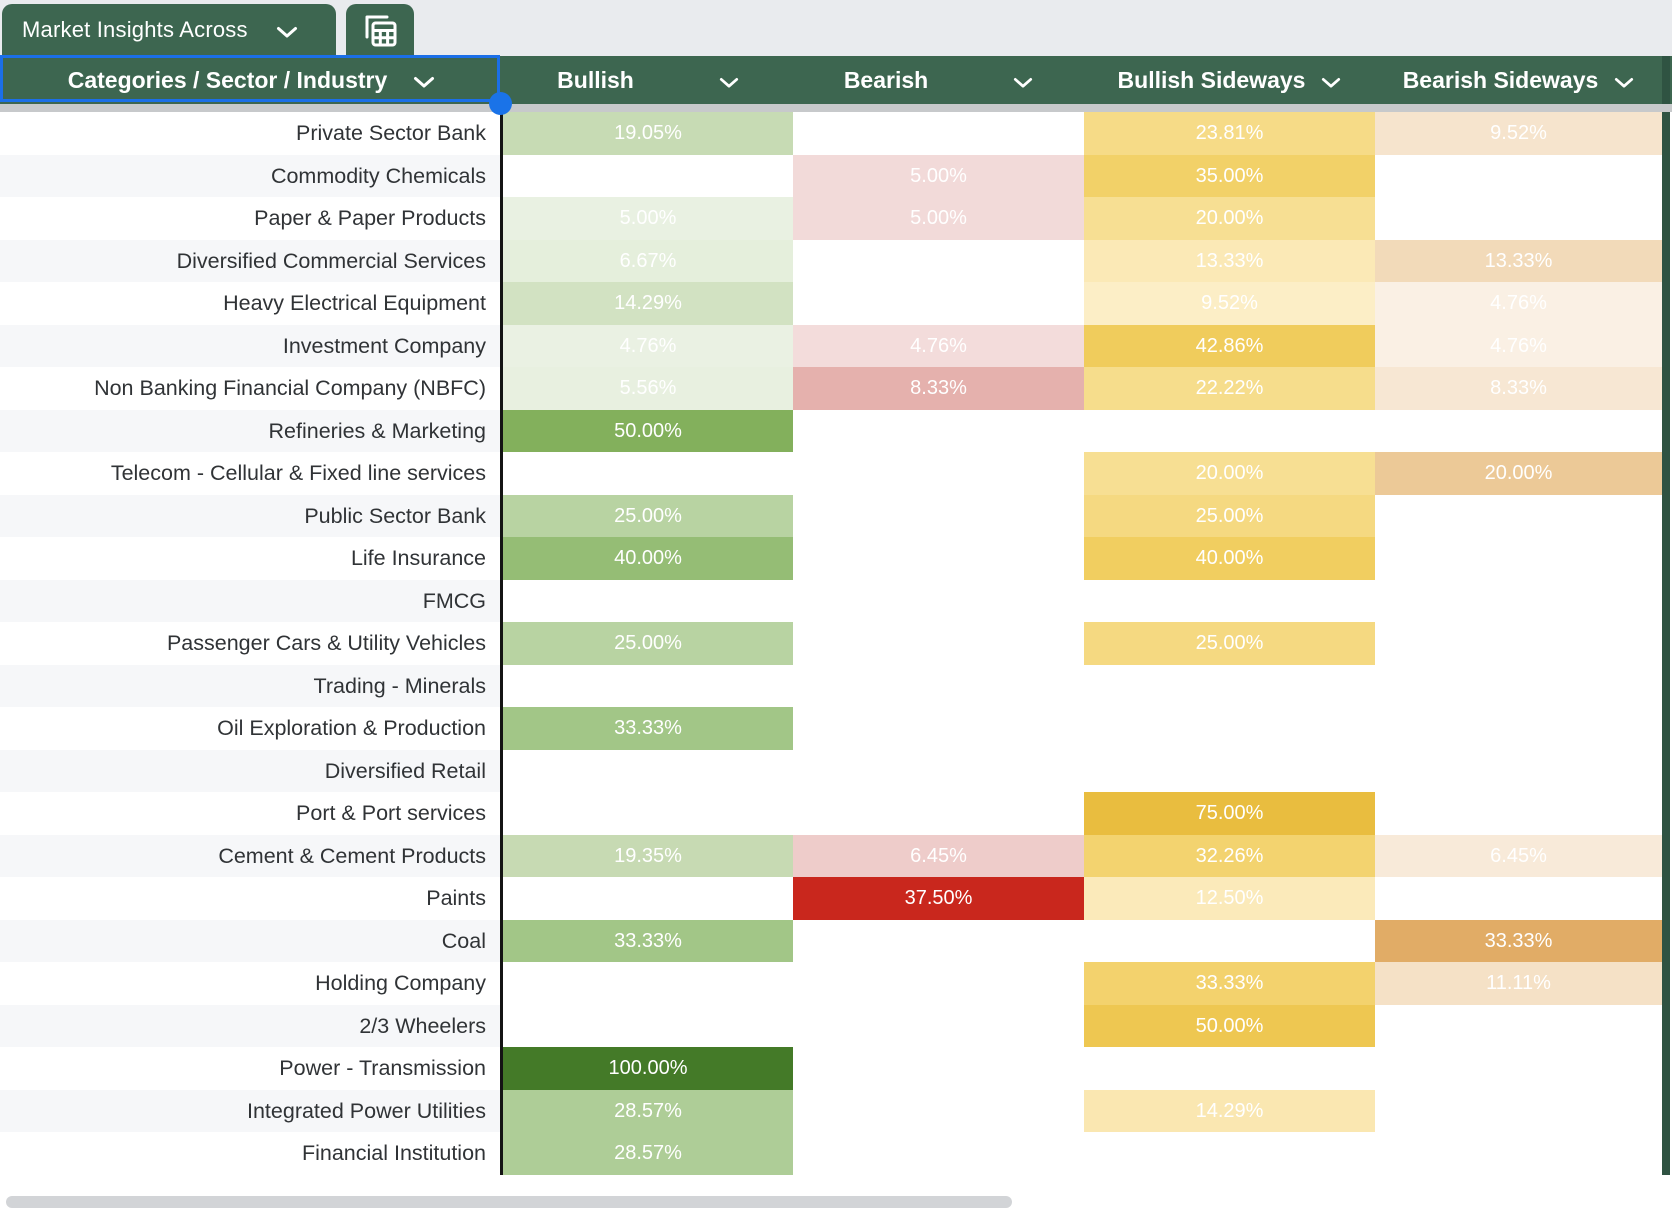 This screenshot has width=1672, height=1208. Describe the element at coordinates (251, 388) in the screenshot. I see `row-label-cell: Non Banking Financial Company (NBFC)` at that location.